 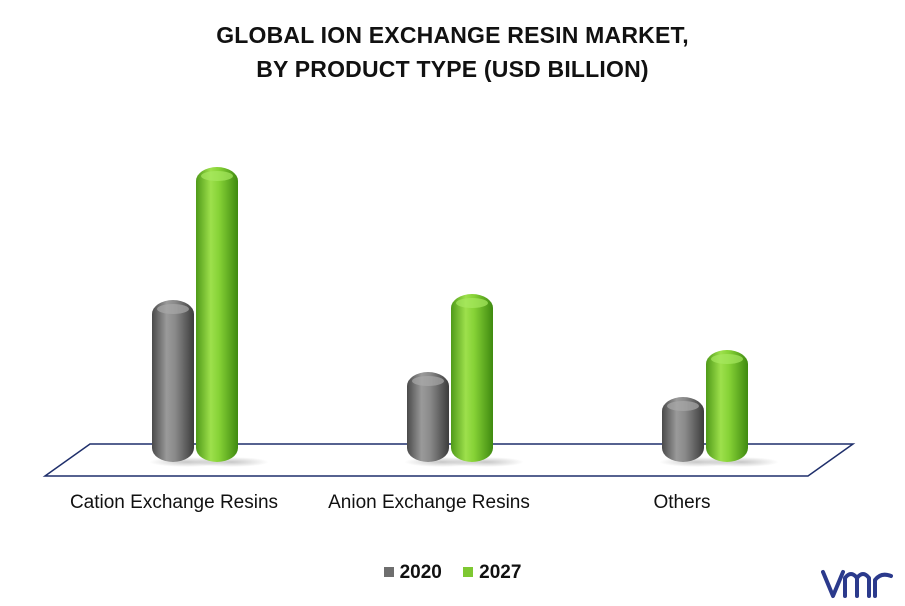 What do you see at coordinates (682, 502) in the screenshot?
I see `category-label-others: Others` at bounding box center [682, 502].